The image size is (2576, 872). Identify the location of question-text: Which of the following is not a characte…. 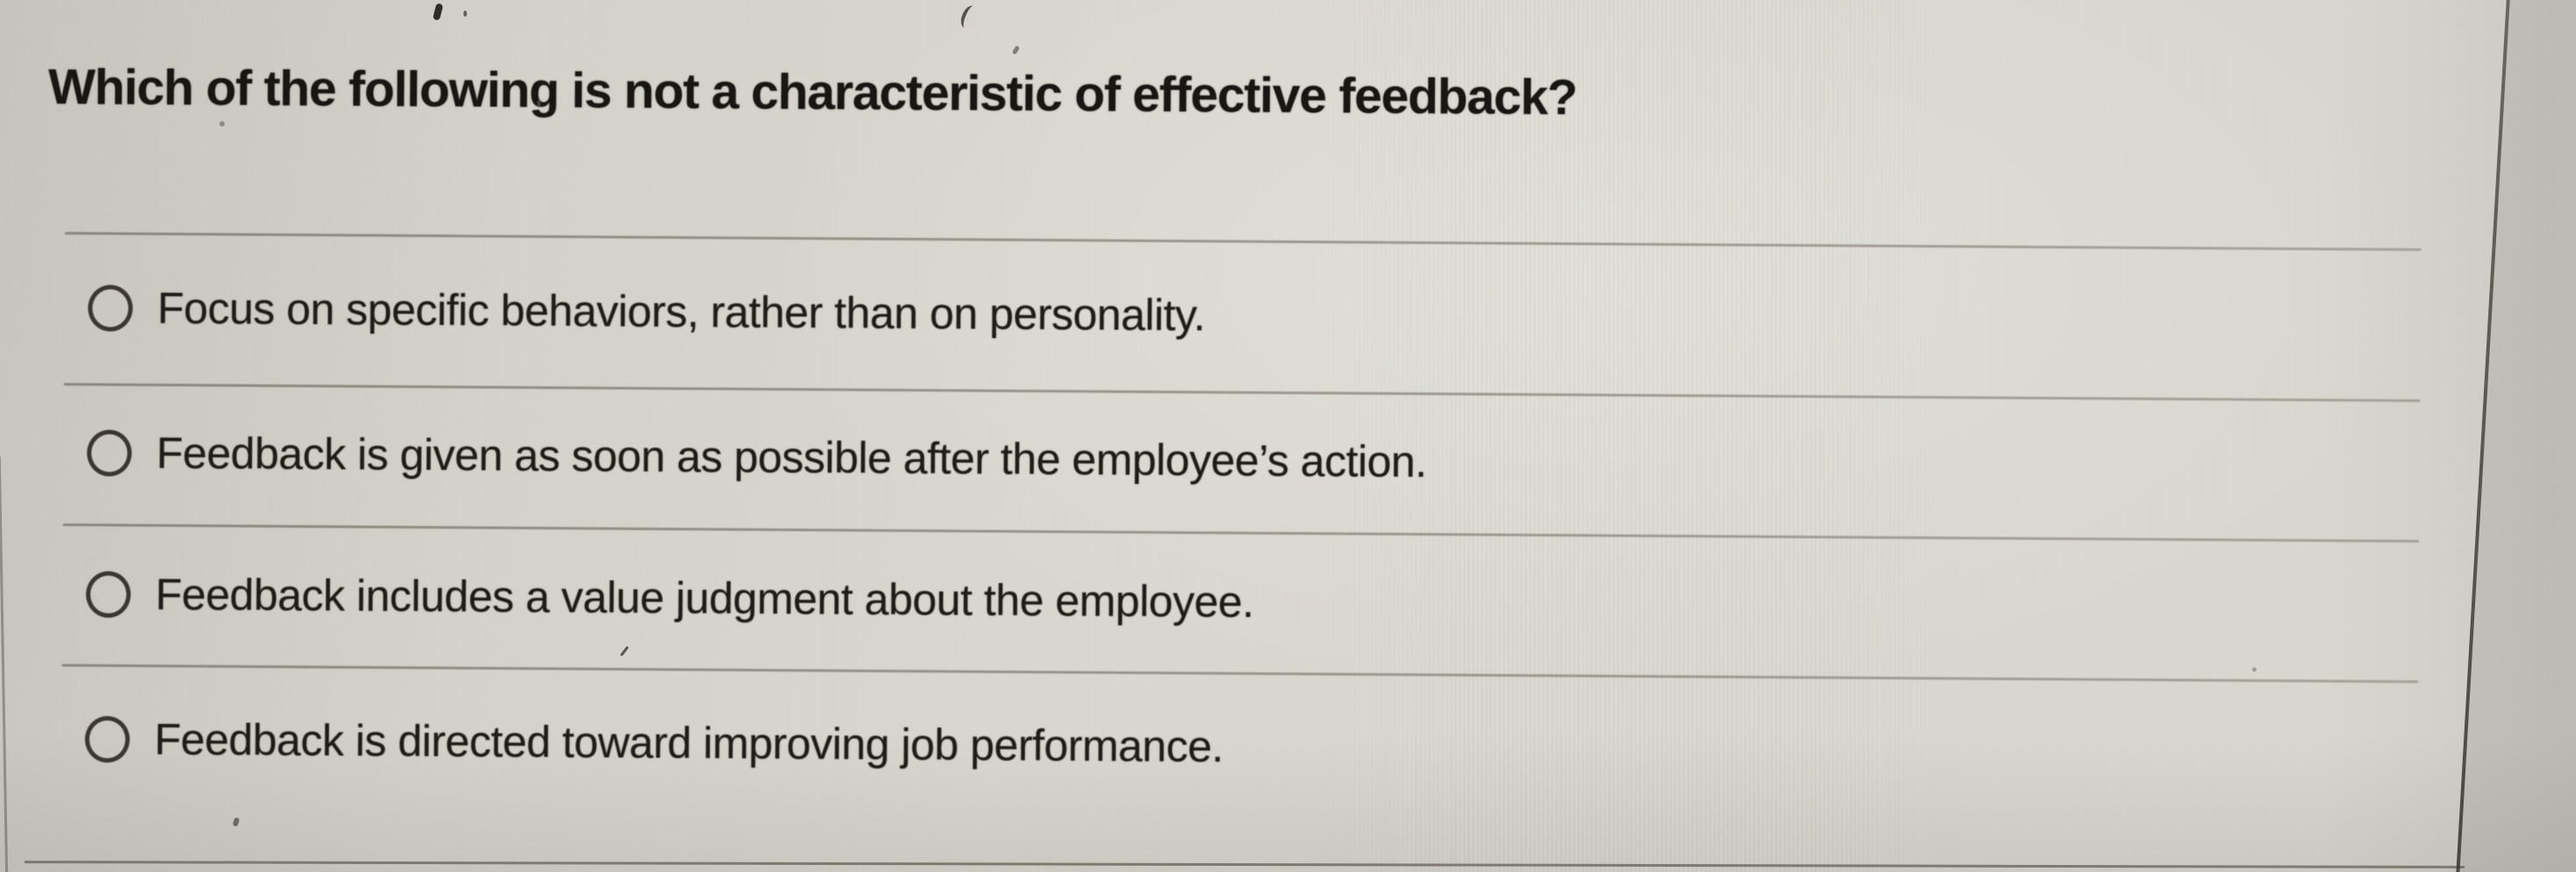
(812, 92).